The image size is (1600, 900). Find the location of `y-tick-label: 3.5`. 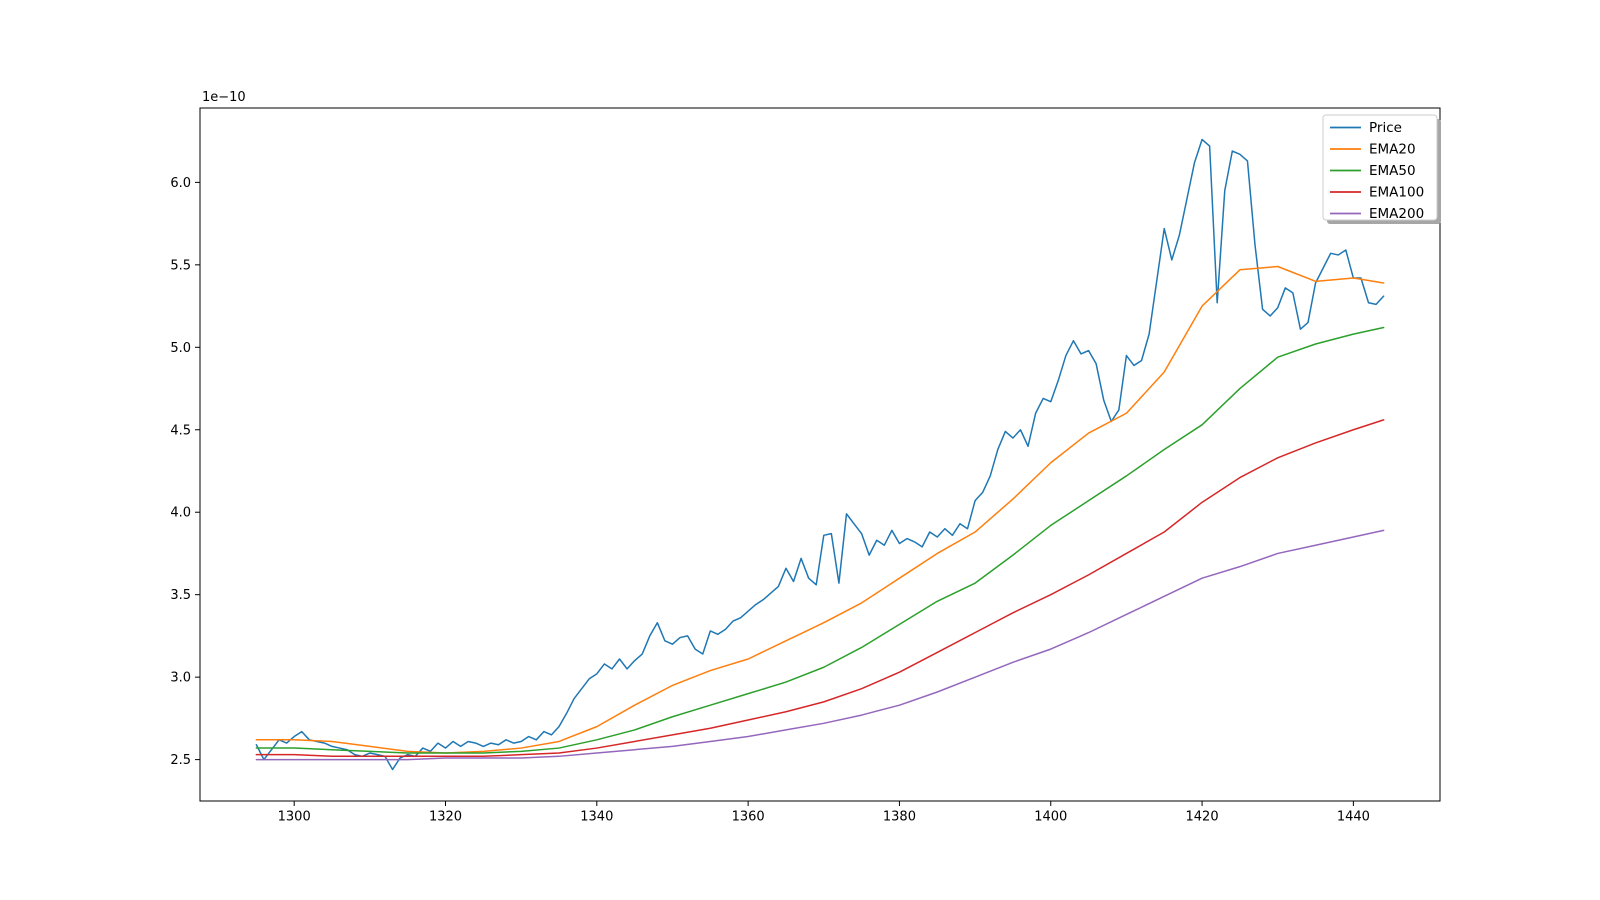

y-tick-label: 3.5 is located at coordinates (180, 595).